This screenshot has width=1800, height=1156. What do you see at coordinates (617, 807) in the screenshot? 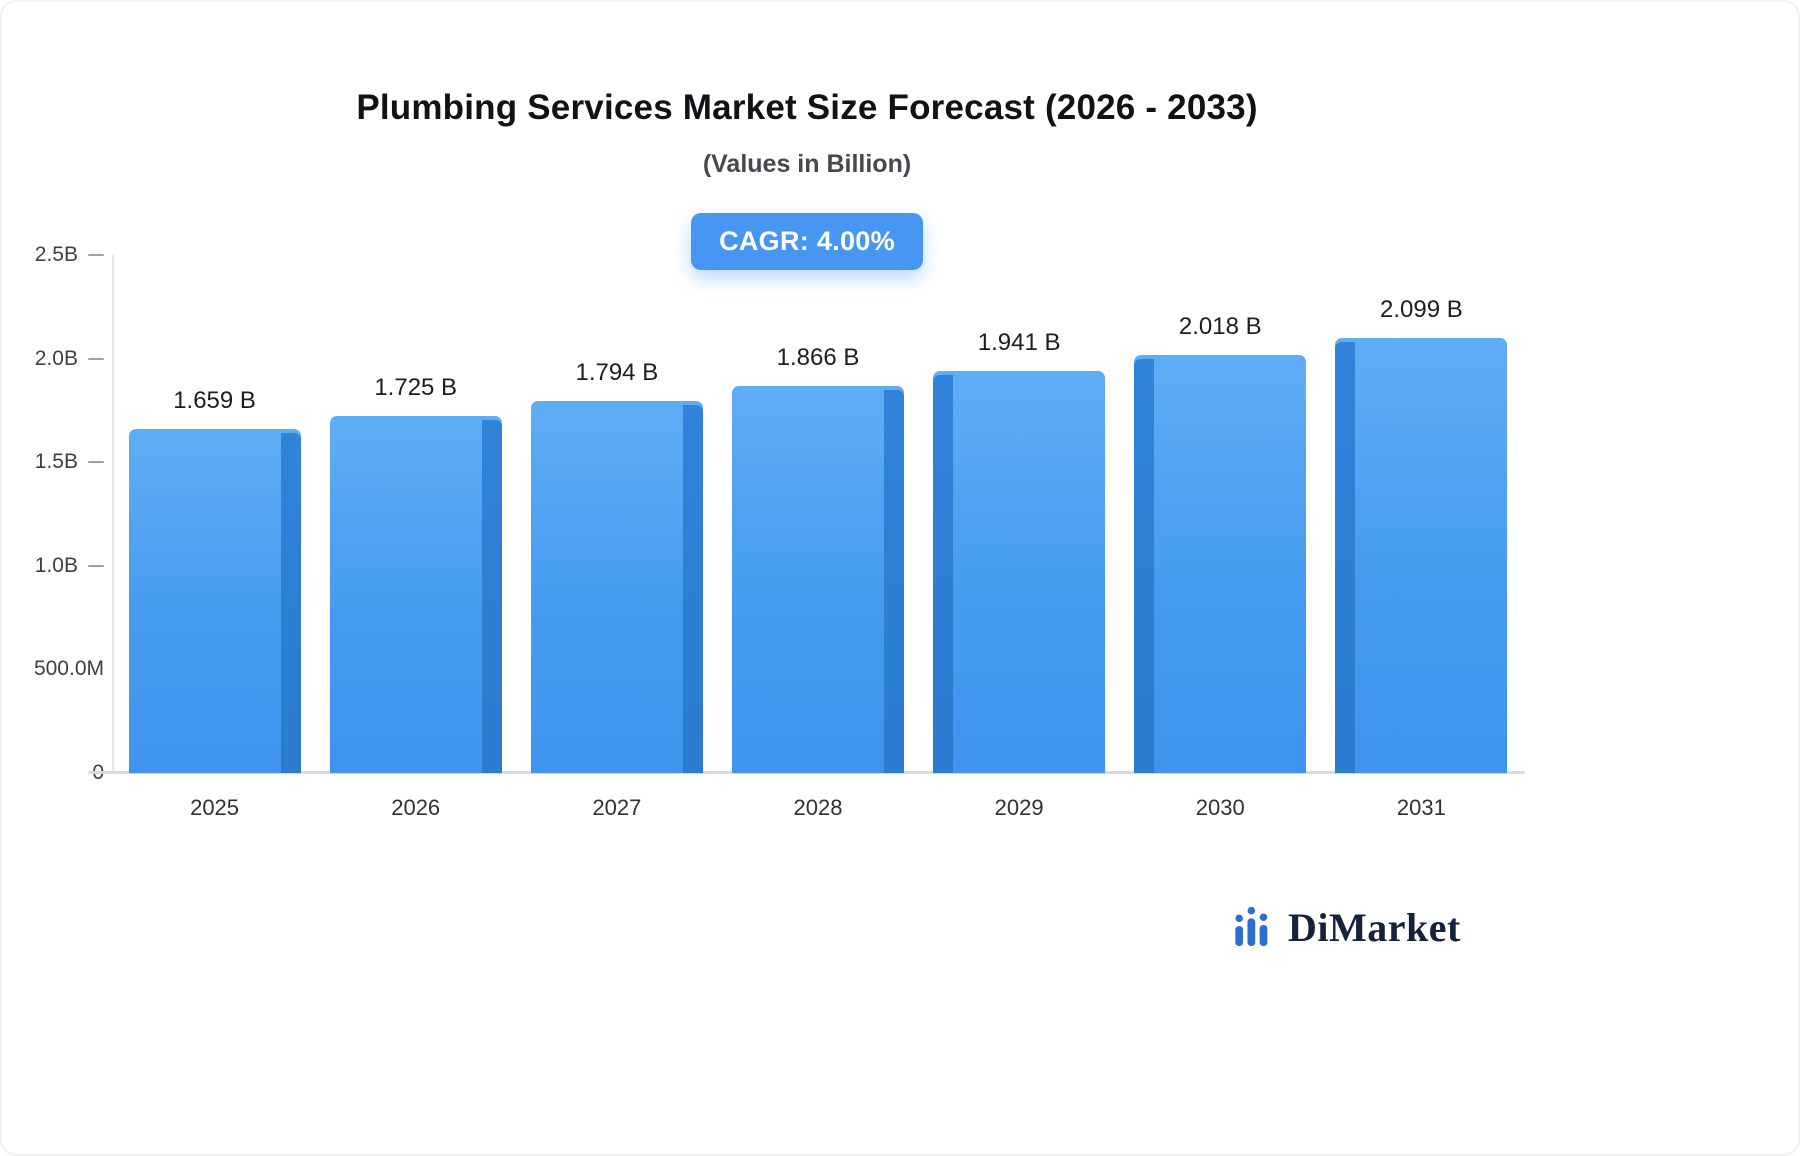
I see `x-axis-label: 2027` at bounding box center [617, 807].